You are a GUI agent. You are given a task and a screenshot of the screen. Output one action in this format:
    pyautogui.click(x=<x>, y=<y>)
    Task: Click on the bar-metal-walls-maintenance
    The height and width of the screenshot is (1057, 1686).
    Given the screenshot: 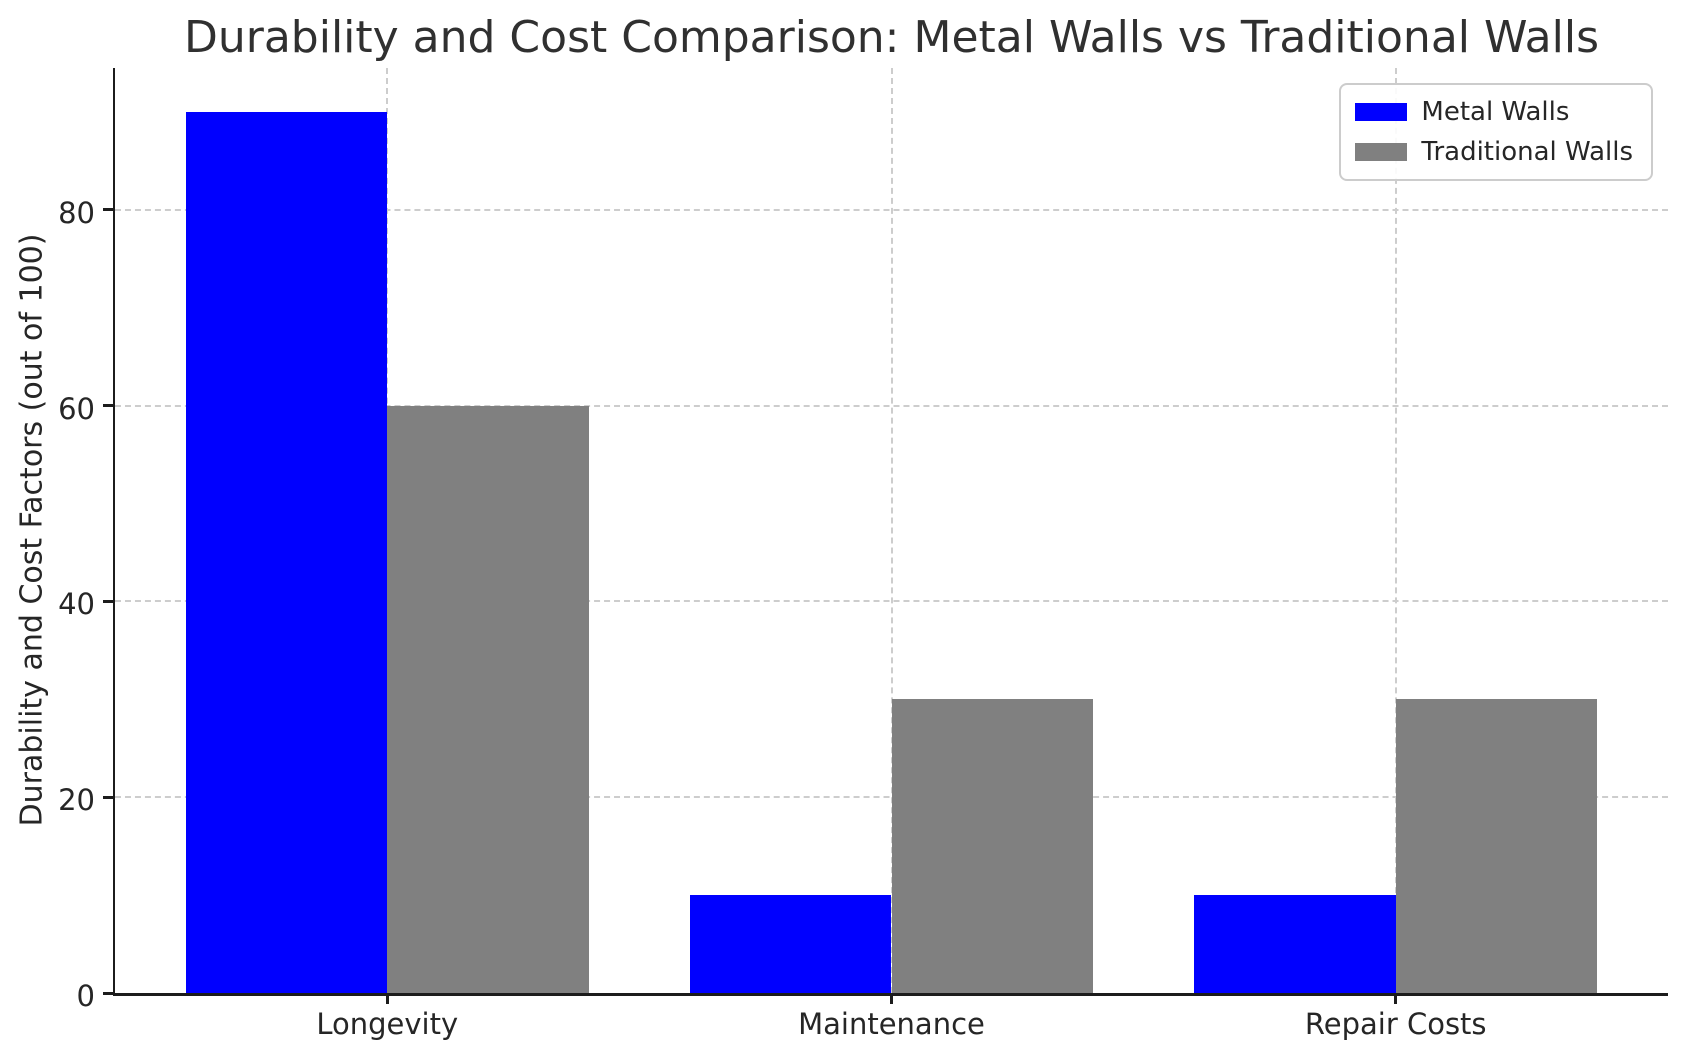 What is the action you would take?
    pyautogui.click(x=790, y=944)
    